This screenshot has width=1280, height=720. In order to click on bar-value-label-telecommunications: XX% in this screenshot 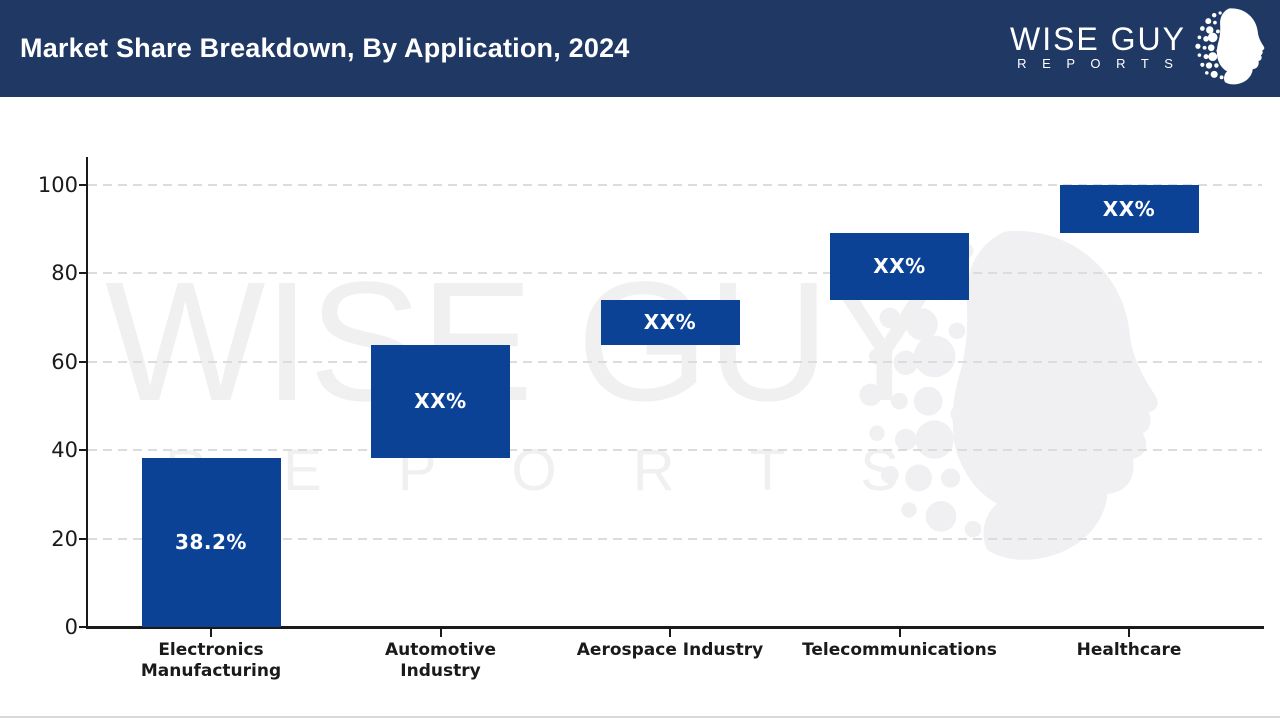, I will do `click(899, 266)`.